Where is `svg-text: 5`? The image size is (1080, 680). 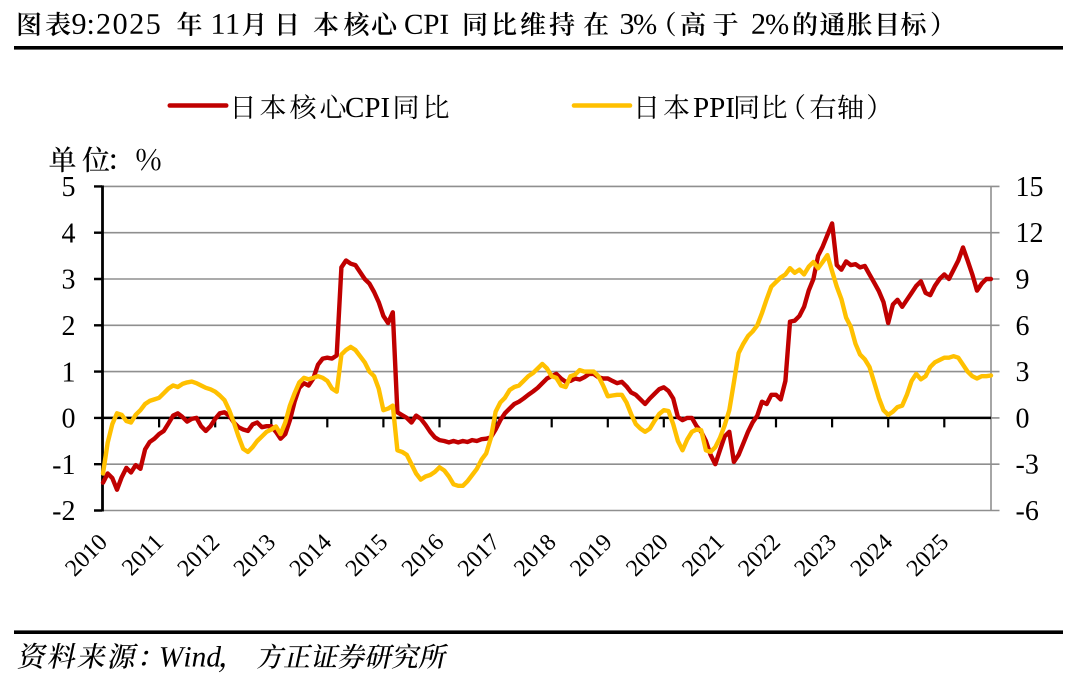
svg-text: 5 is located at coordinates (69, 187).